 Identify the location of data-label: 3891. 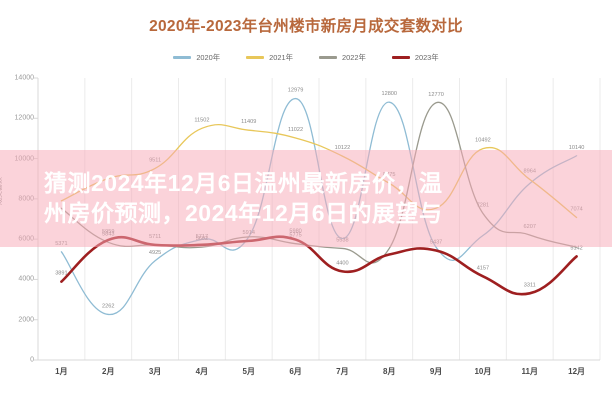
(61, 274).